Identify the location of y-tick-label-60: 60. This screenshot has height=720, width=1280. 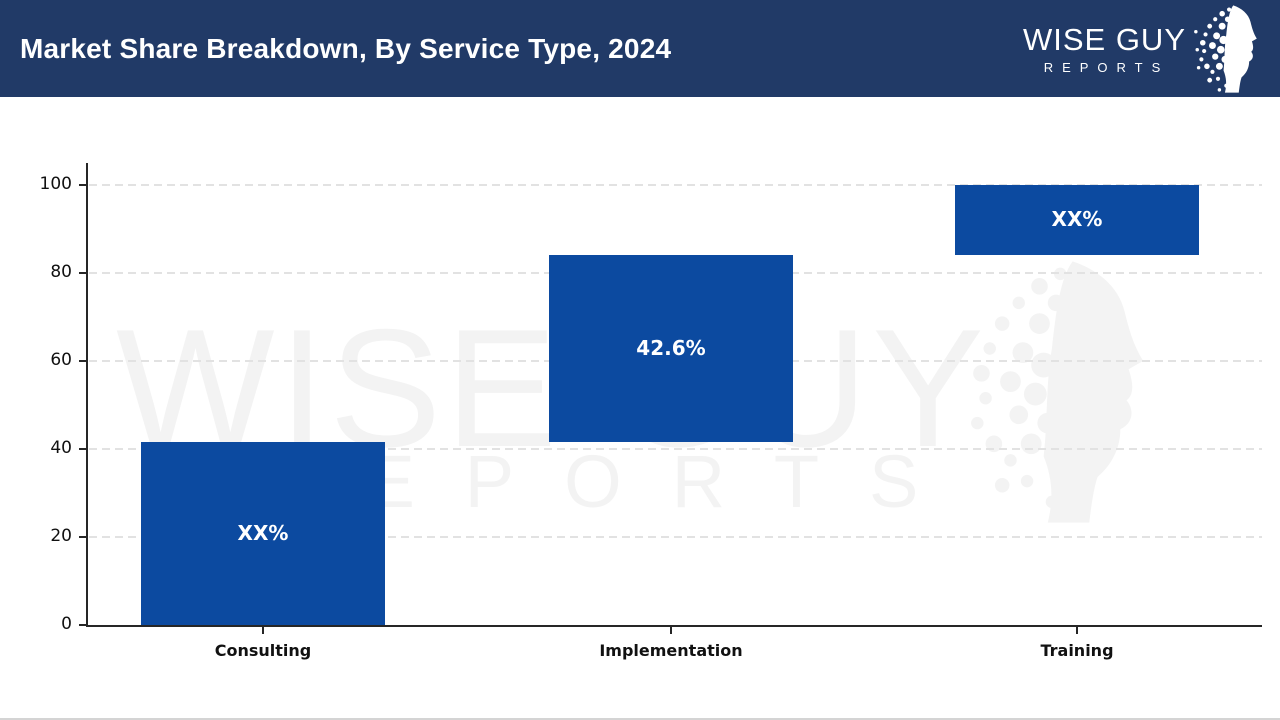
(61, 360).